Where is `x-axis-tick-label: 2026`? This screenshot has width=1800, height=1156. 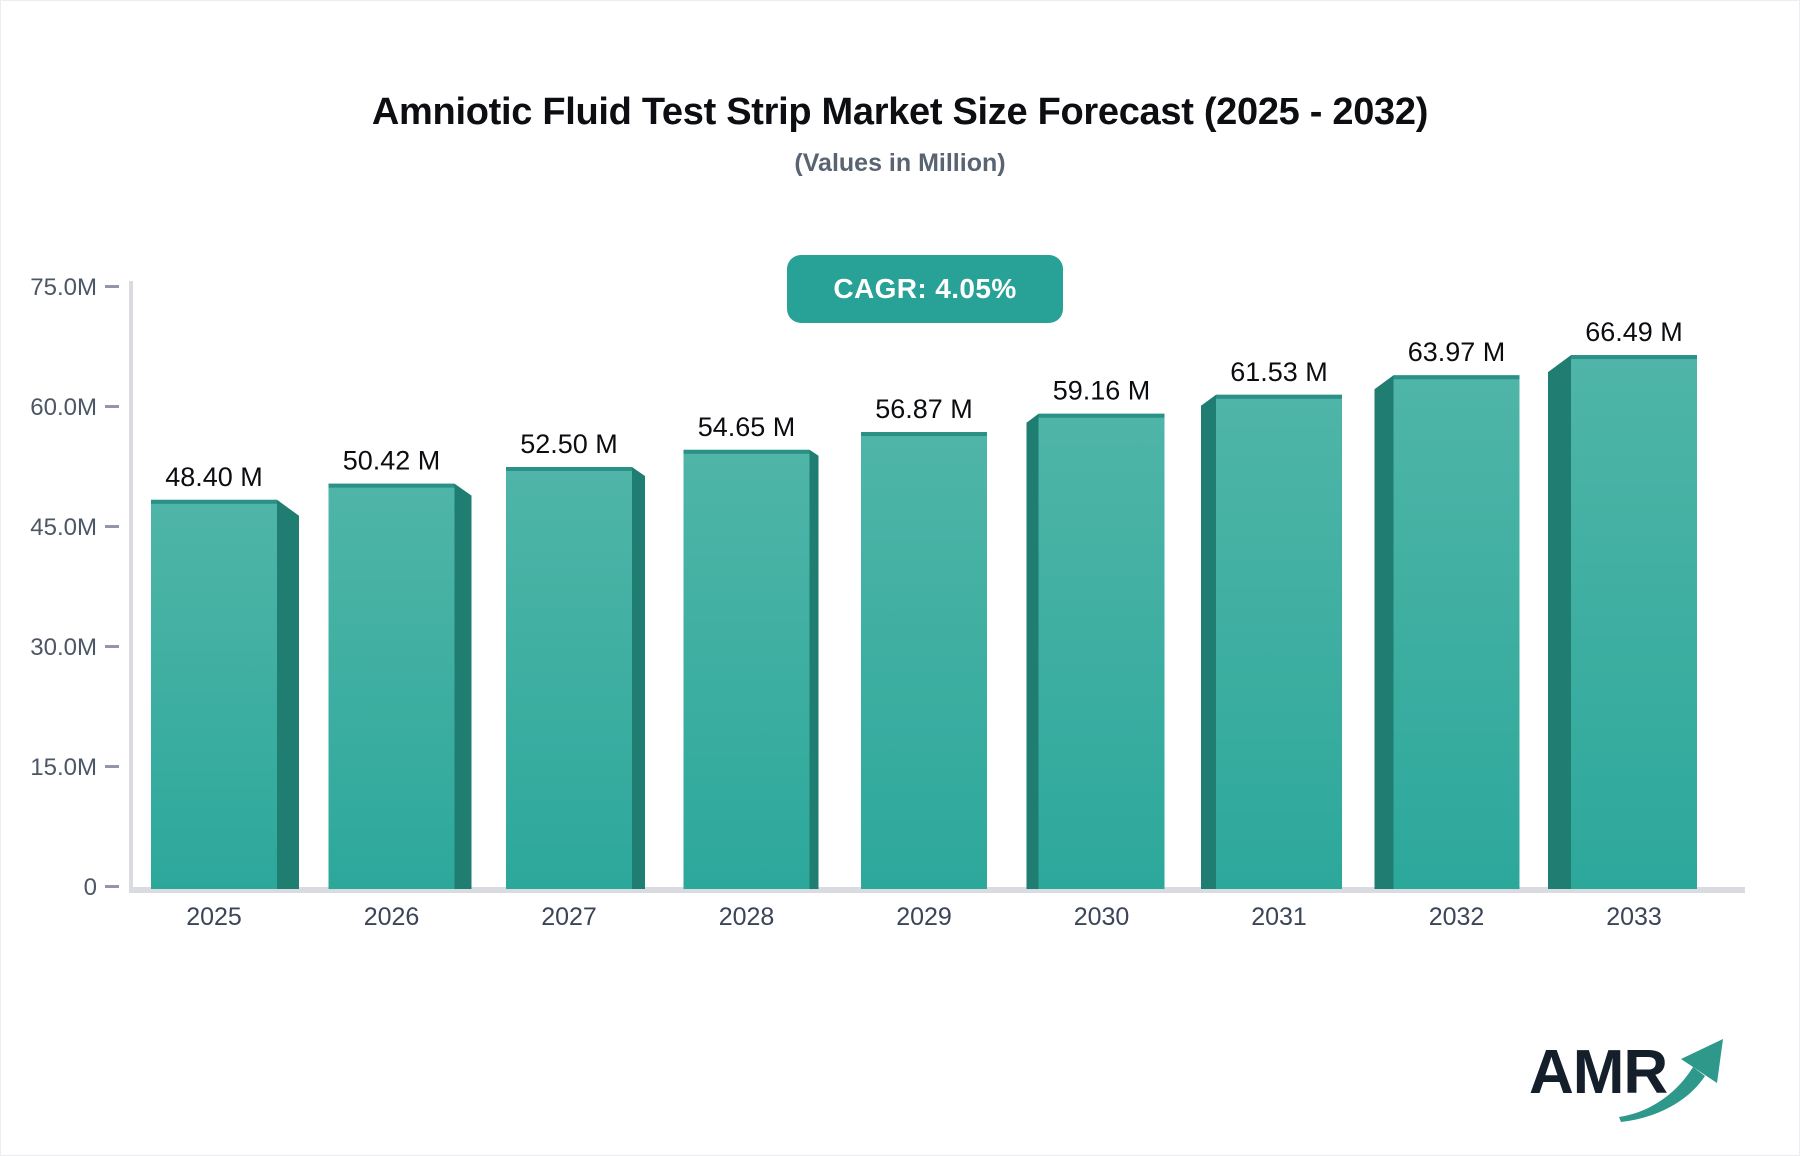
x-axis-tick-label: 2026 is located at coordinates (392, 917).